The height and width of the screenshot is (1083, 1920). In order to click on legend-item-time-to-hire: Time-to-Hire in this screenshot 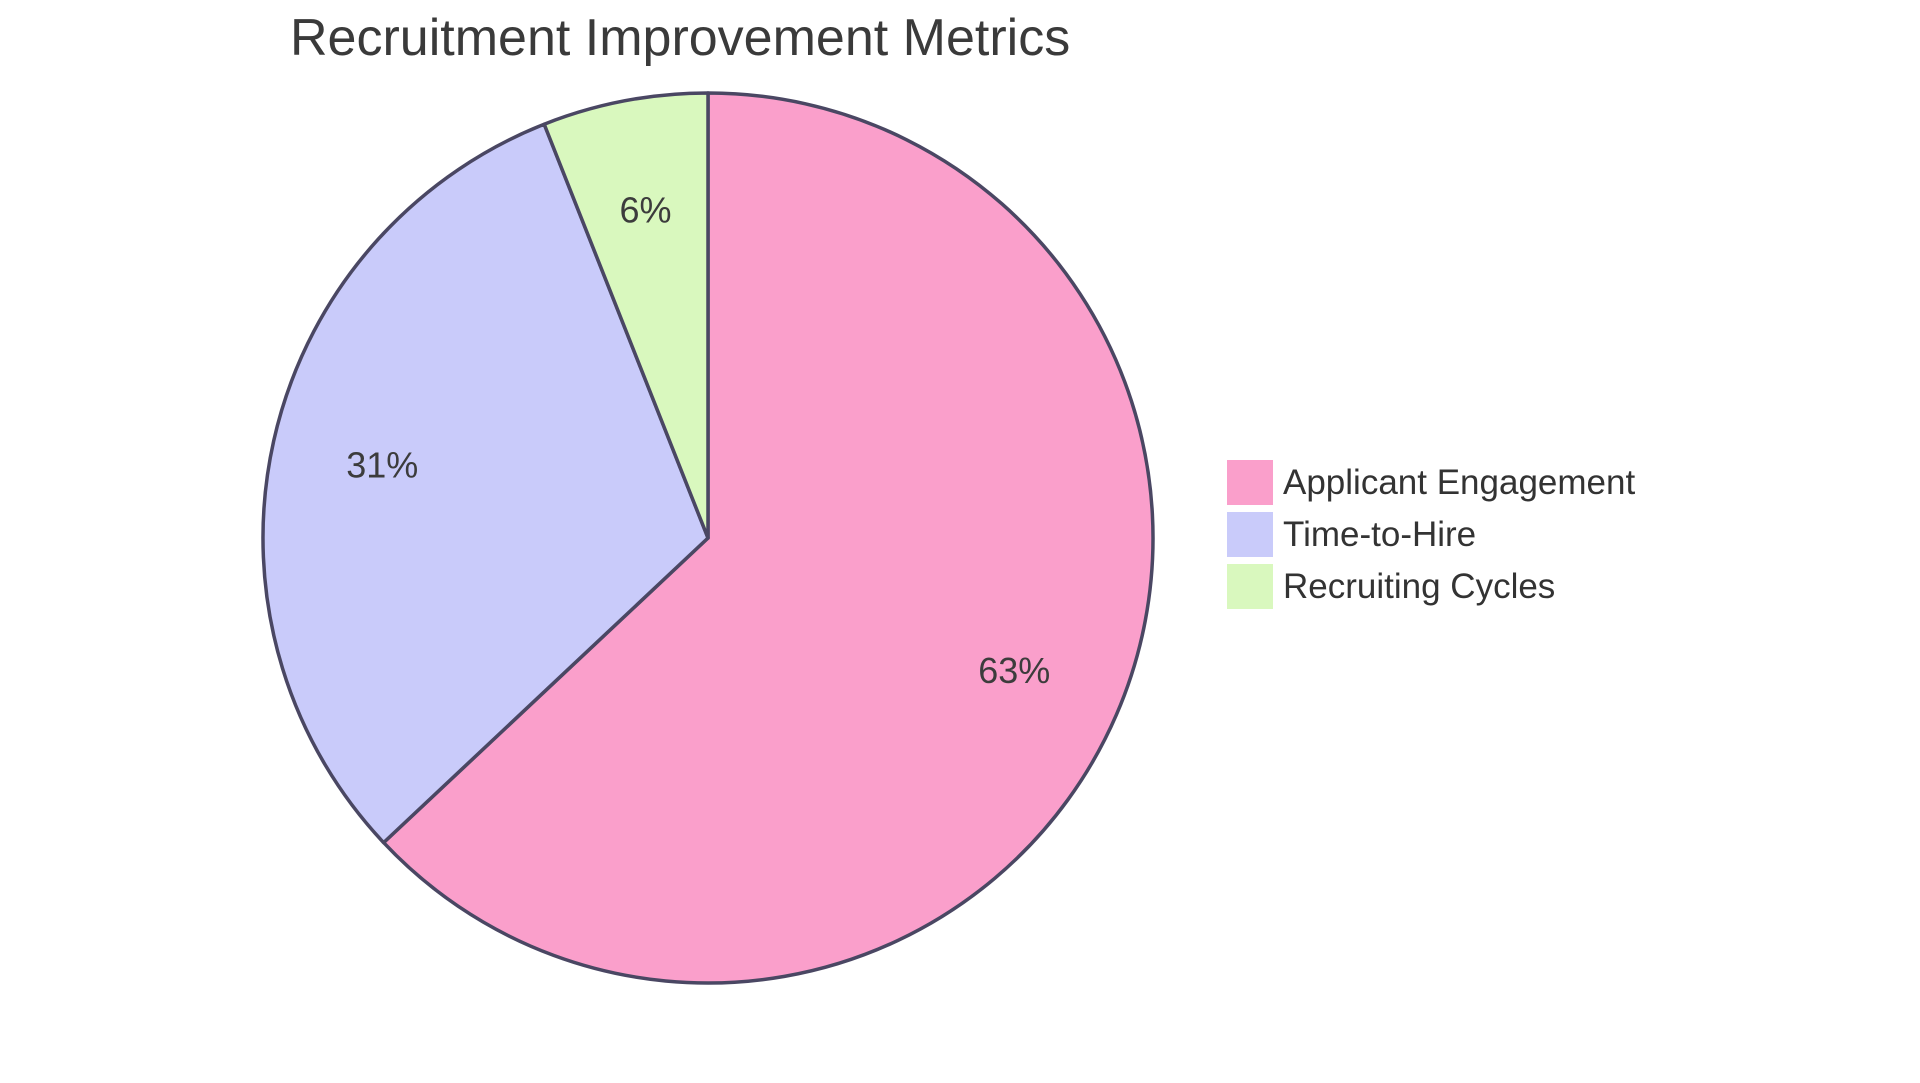, I will do `click(1431, 534)`.